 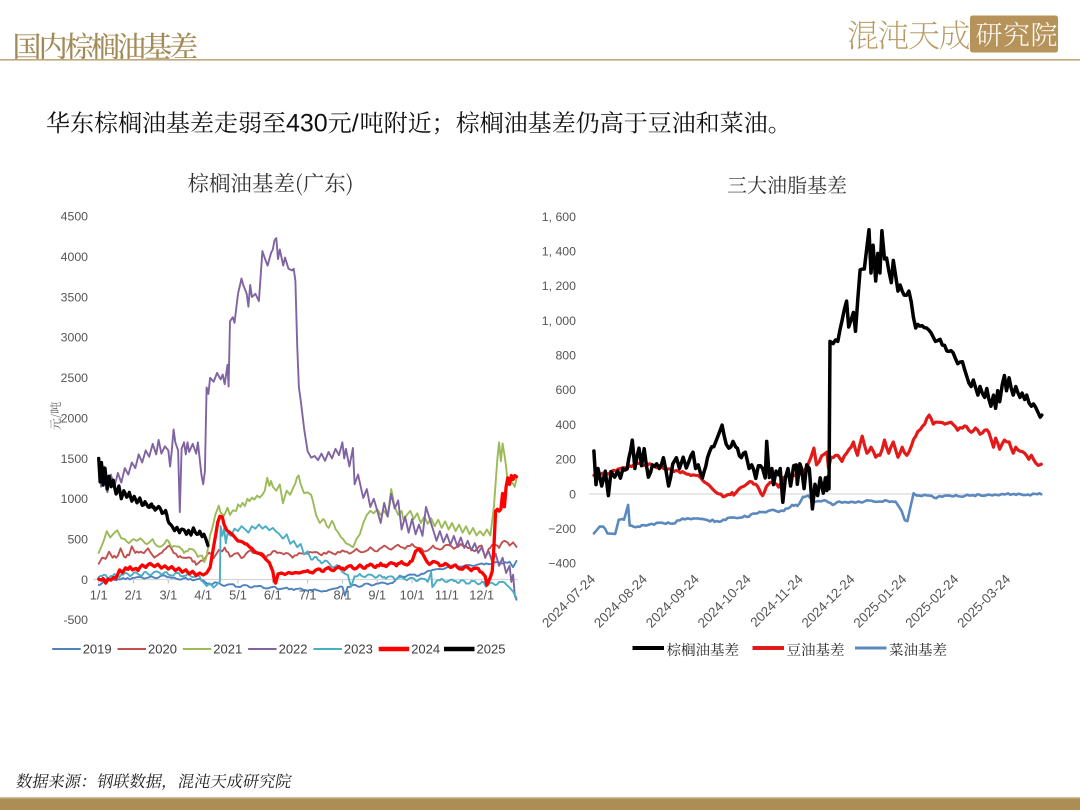 I want to click on svg-text: 12/1, so click(x=481, y=595).